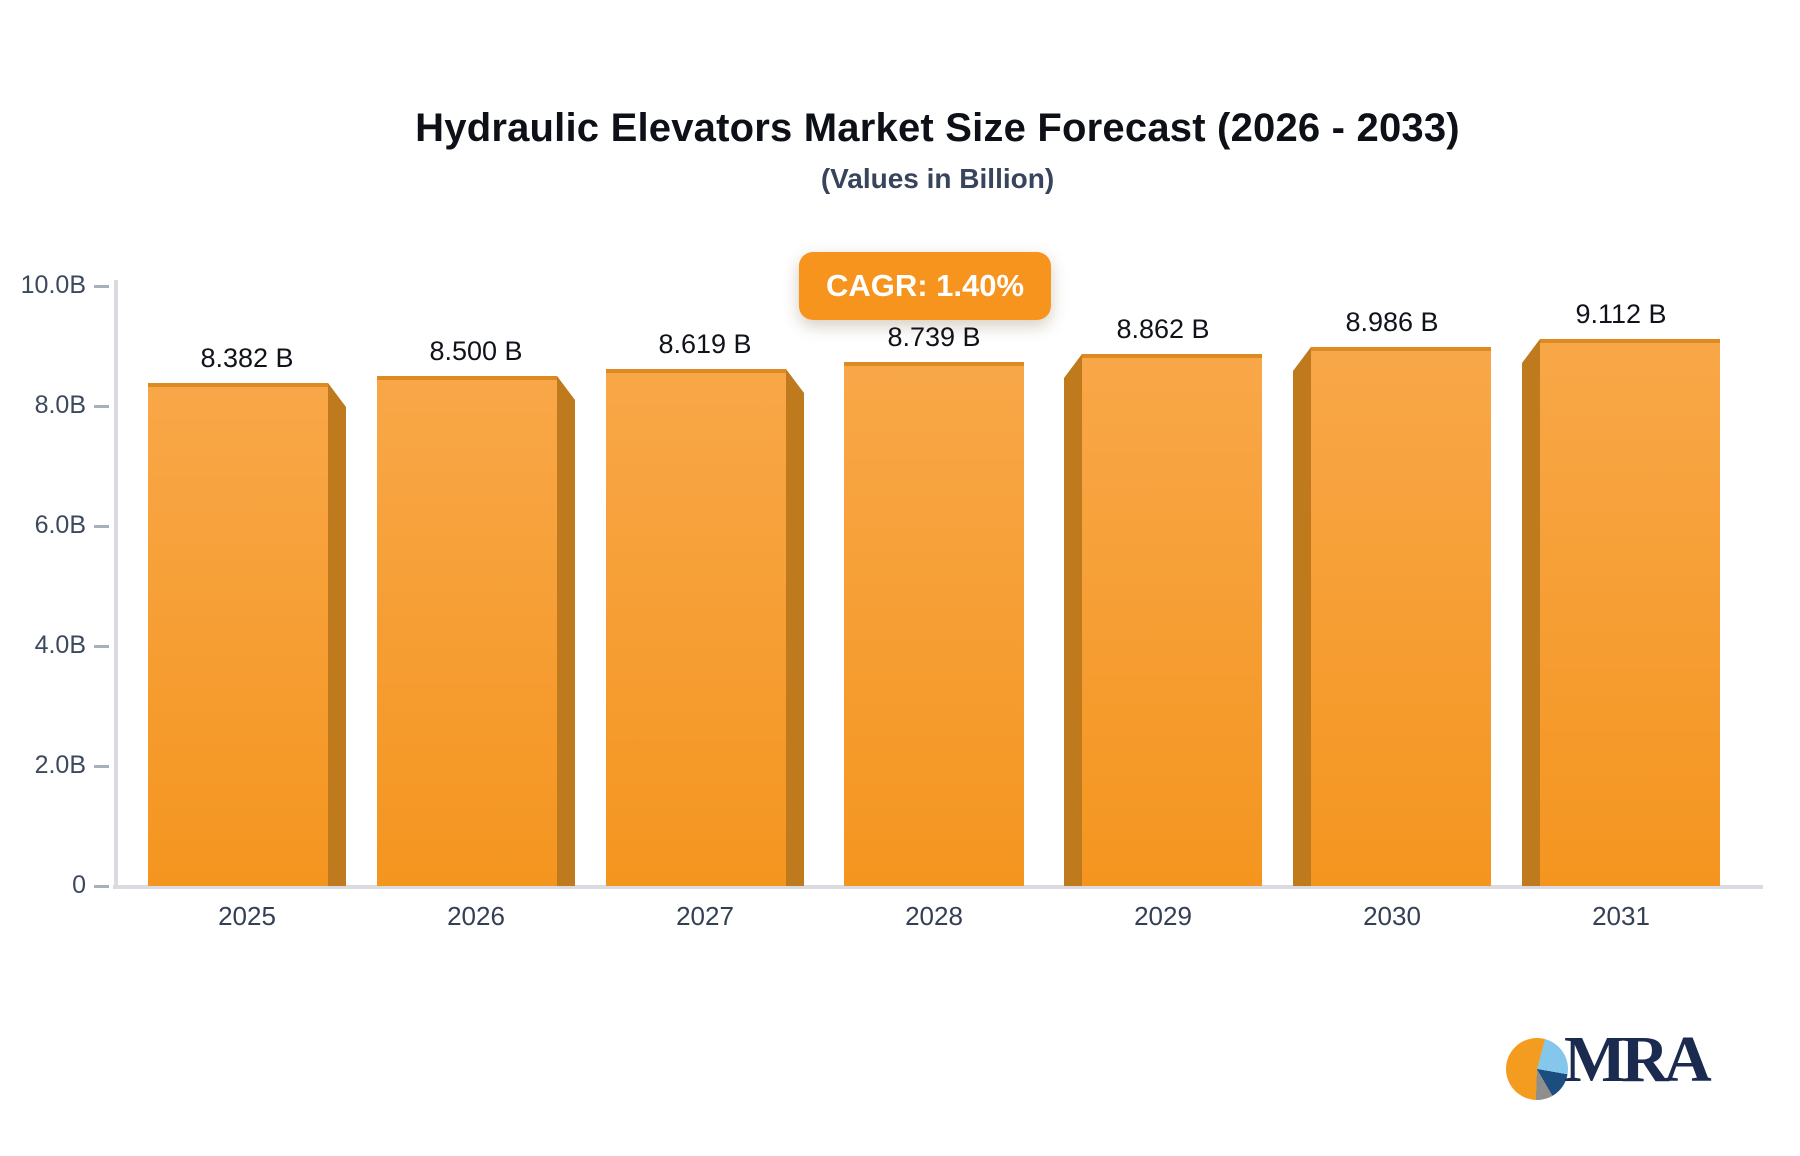  I want to click on x-tick-label-2031: 2031, so click(1621, 916).